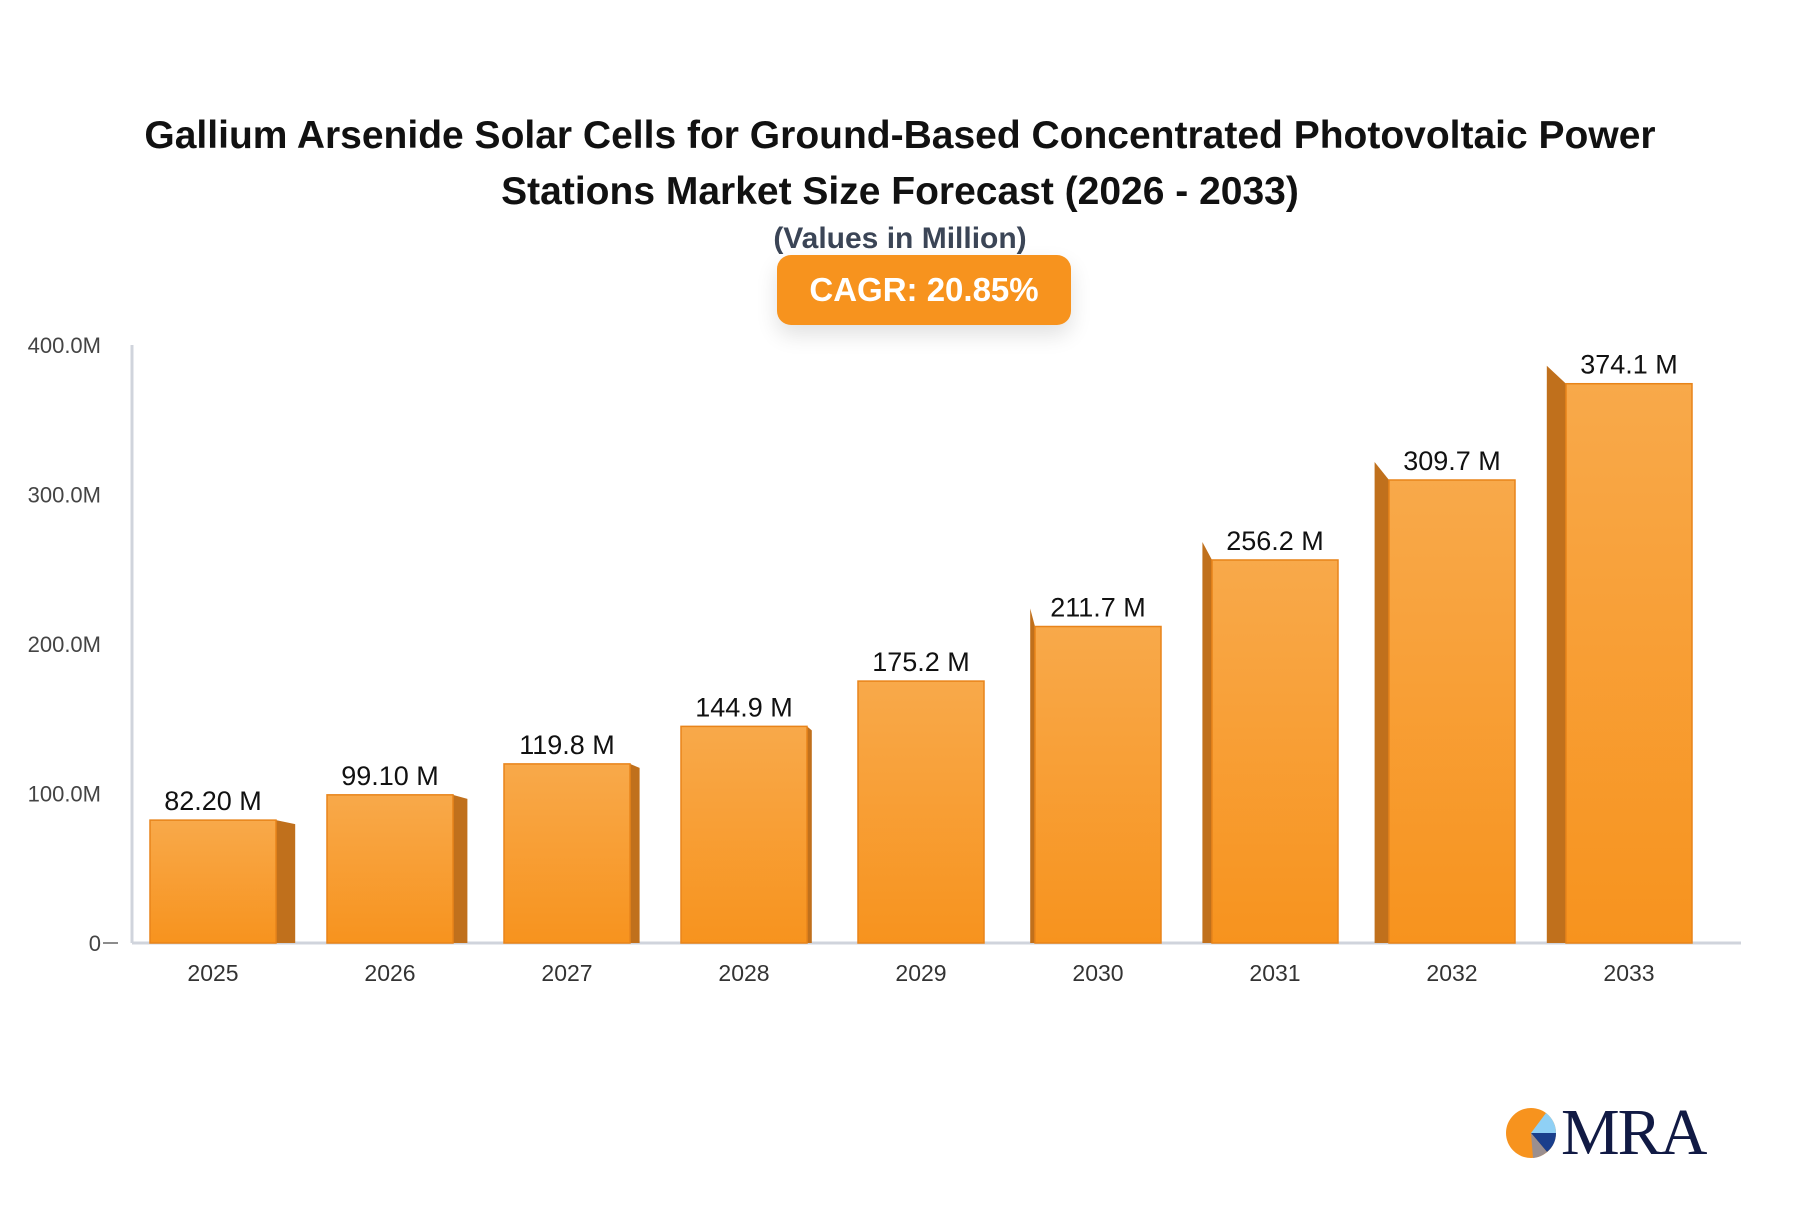 The width and height of the screenshot is (1800, 1212). What do you see at coordinates (1628, 973) in the screenshot?
I see `x-tick-label: 2033` at bounding box center [1628, 973].